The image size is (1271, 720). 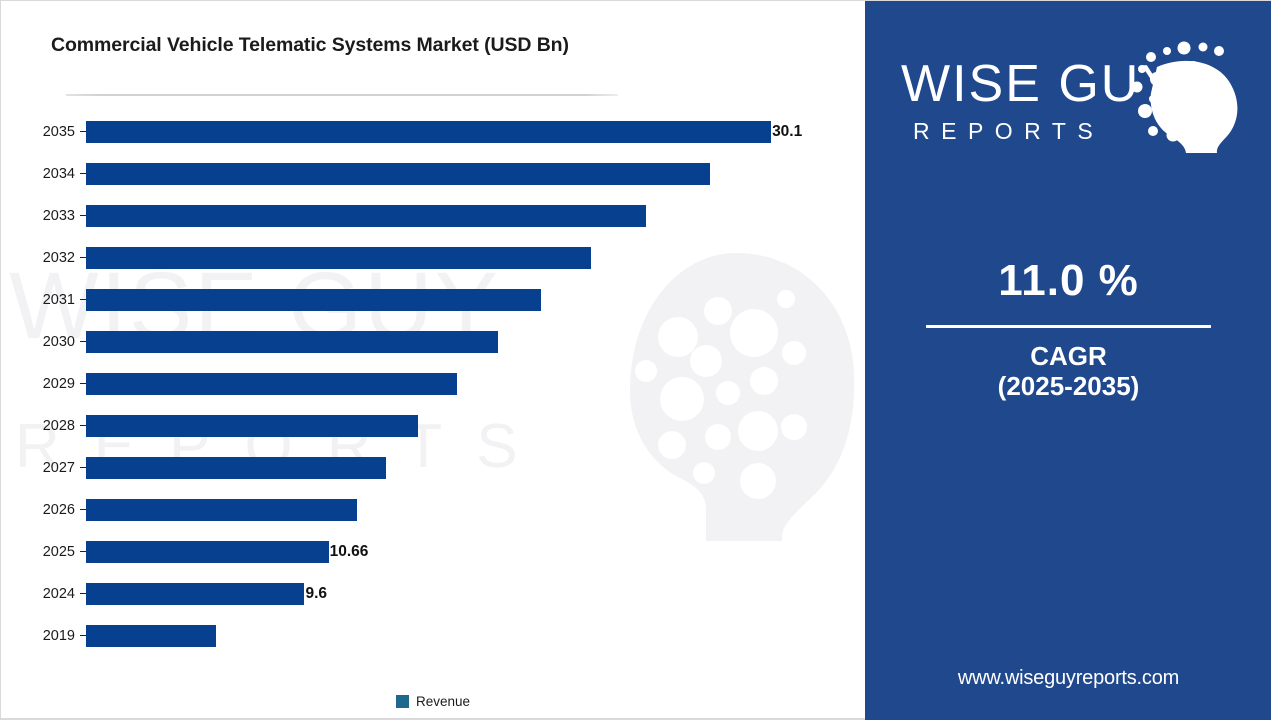 I want to click on y-axis-label-2034: 2034, so click(x=58, y=174).